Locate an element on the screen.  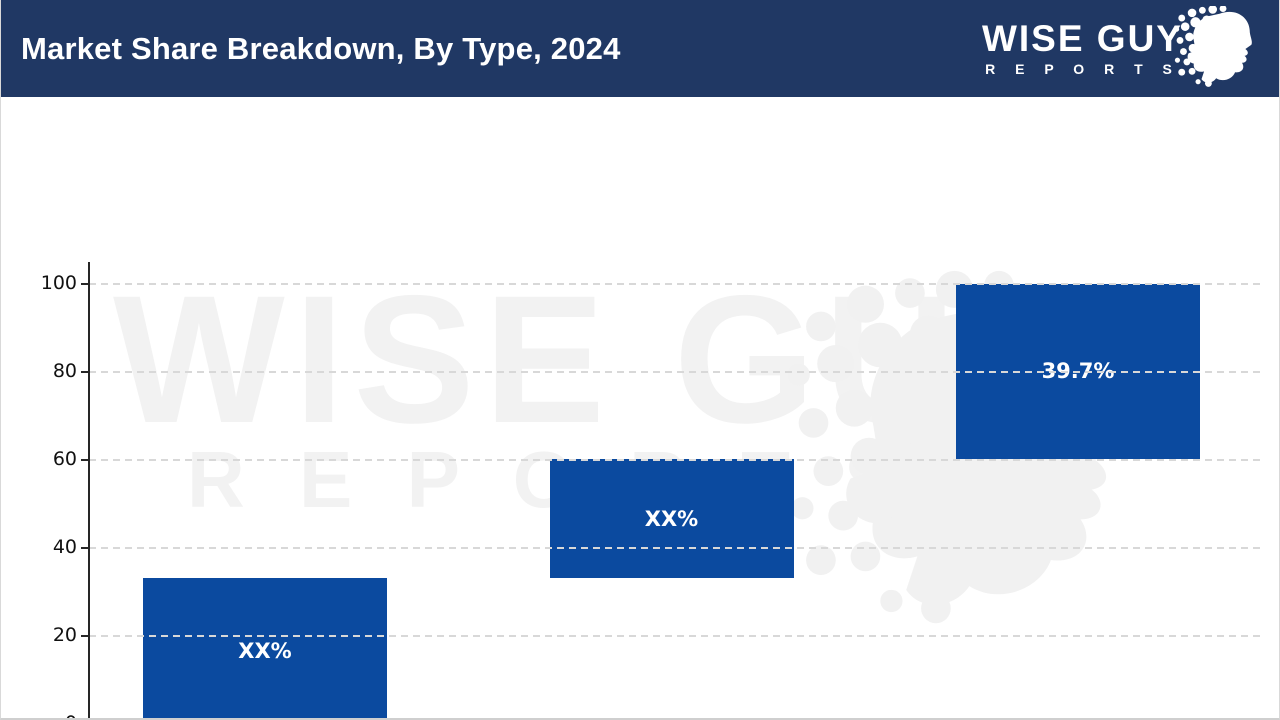
bar-value-label-portable-heated-seat-cushions: XX% is located at coordinates (265, 651).